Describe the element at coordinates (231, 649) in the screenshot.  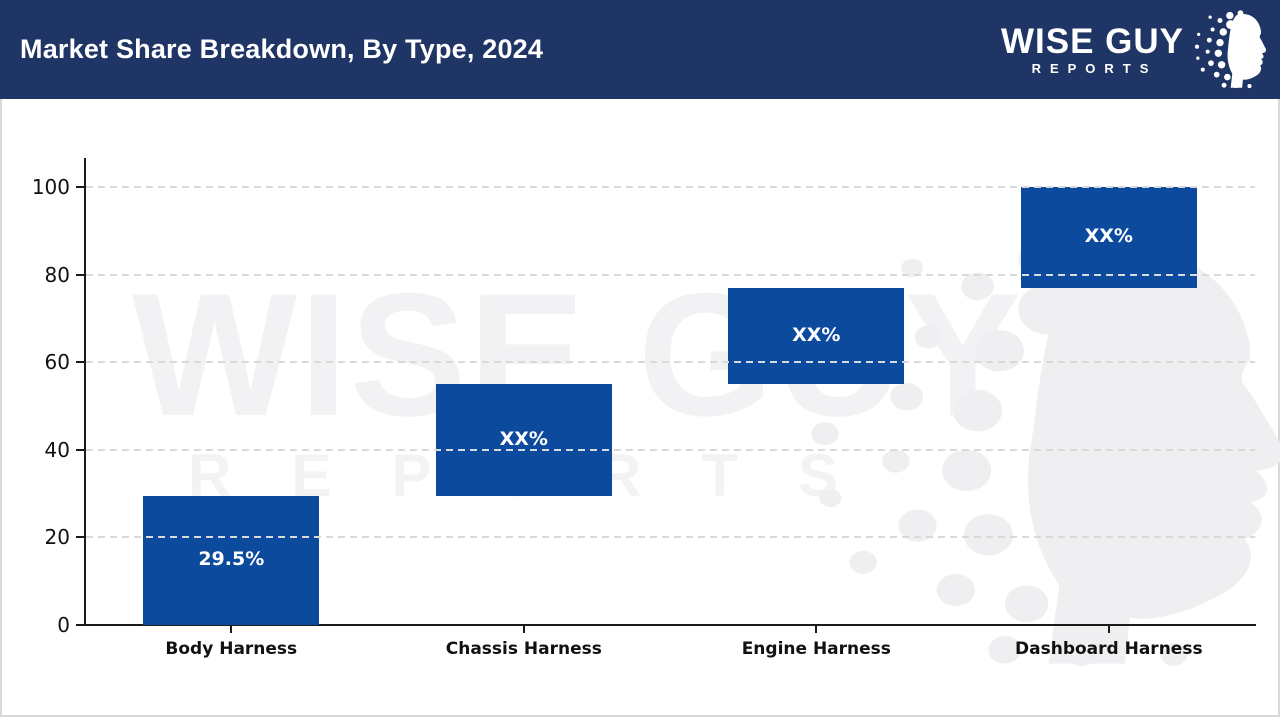
I see `x-category-label: Body Harness` at that location.